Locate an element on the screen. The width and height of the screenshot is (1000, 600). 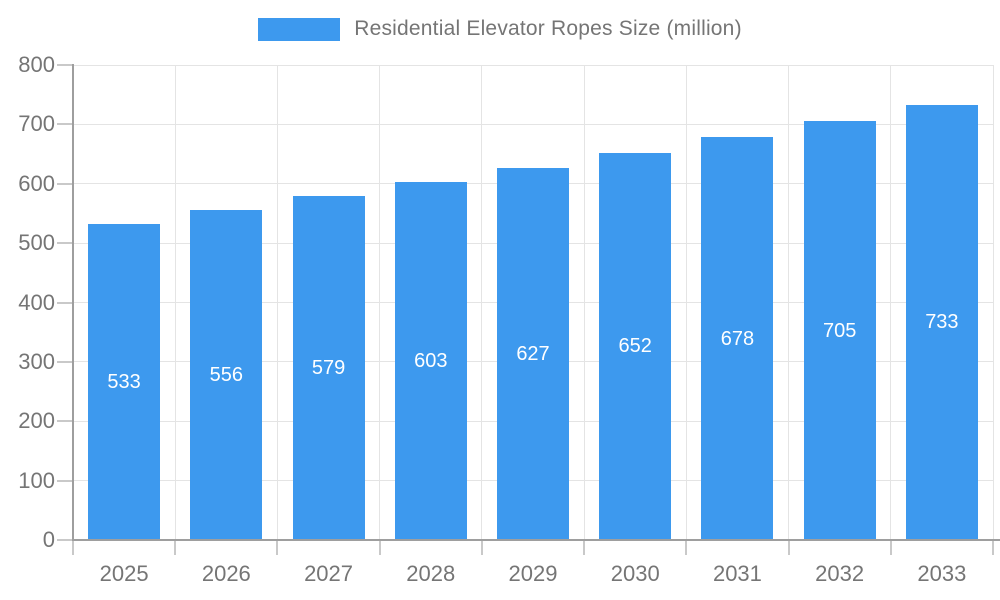
bar-value-label-2033: 733 is located at coordinates (942, 322).